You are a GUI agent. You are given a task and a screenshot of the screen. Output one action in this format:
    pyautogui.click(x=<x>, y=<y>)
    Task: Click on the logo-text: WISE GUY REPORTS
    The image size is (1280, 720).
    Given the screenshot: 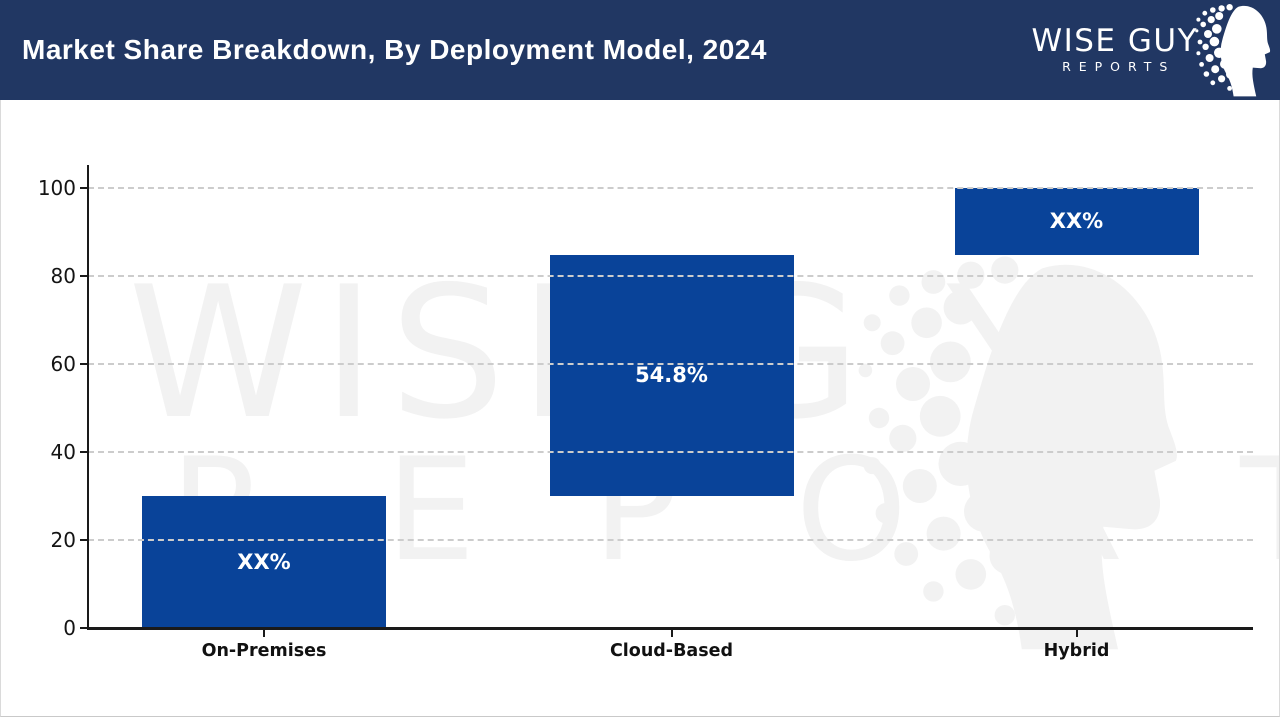 What is the action you would take?
    pyautogui.click(x=1114, y=50)
    